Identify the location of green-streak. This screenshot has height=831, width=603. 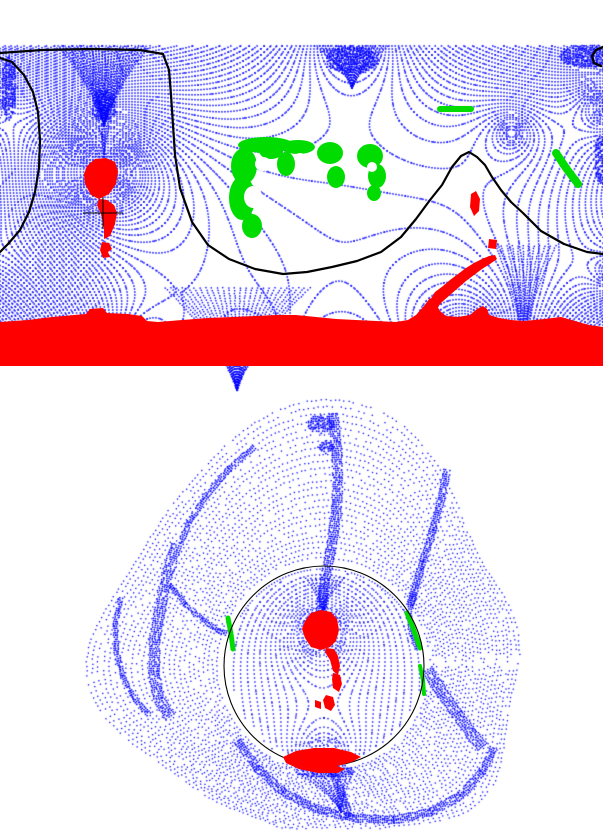
(567, 168).